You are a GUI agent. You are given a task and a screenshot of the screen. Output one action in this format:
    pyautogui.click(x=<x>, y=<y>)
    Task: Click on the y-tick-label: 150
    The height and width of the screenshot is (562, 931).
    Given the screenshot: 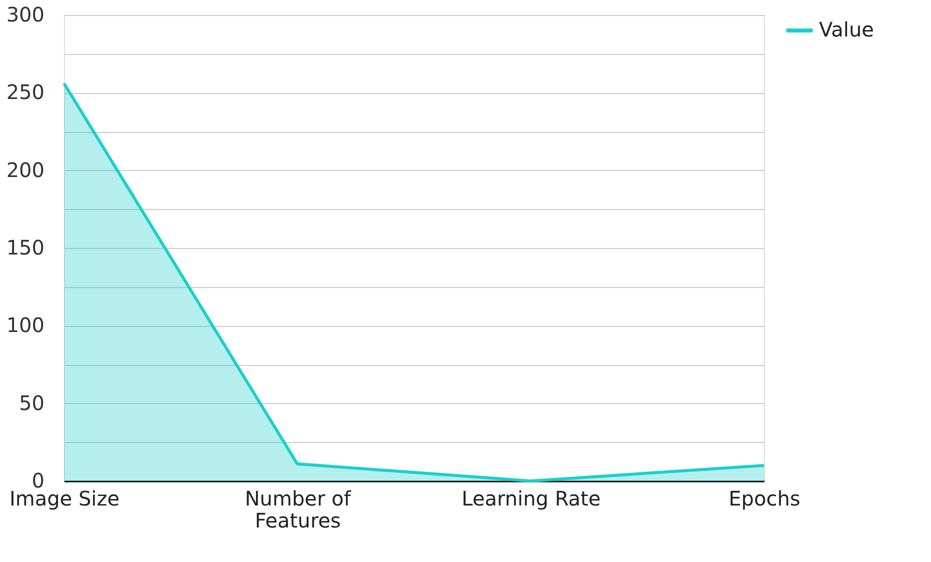 What is the action you would take?
    pyautogui.click(x=25, y=248)
    